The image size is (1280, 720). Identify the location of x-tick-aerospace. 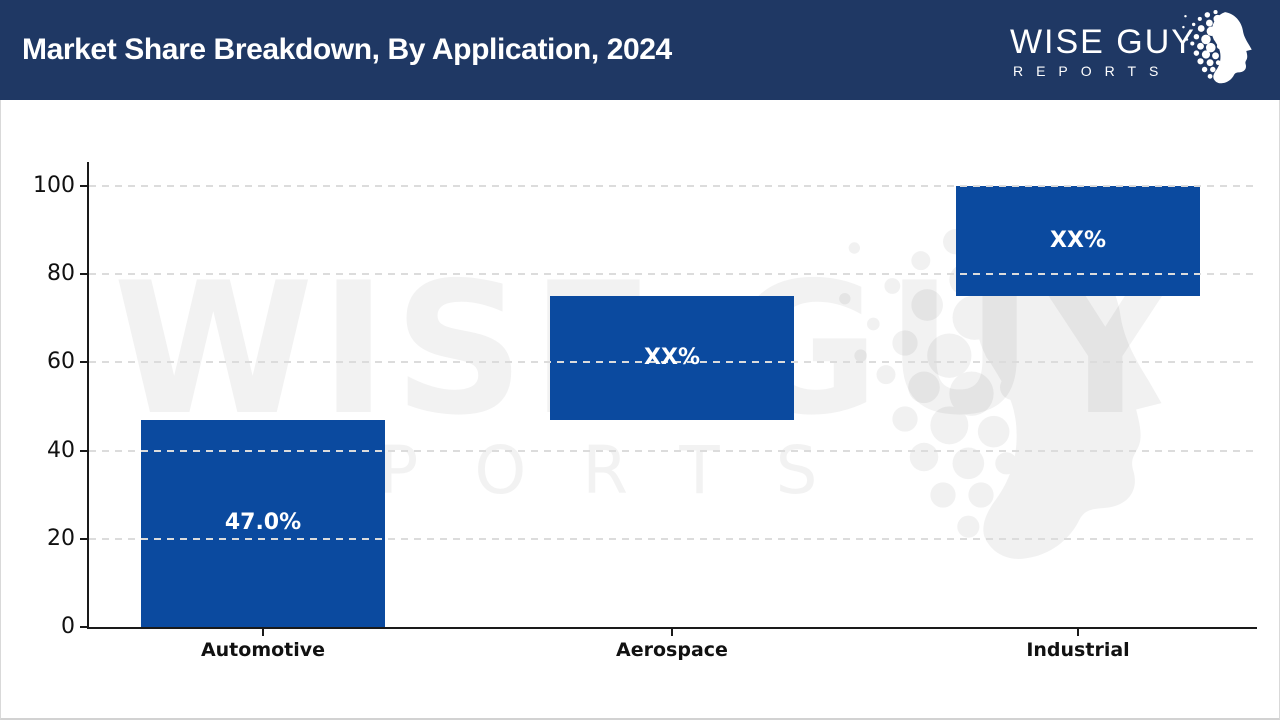
(672, 632).